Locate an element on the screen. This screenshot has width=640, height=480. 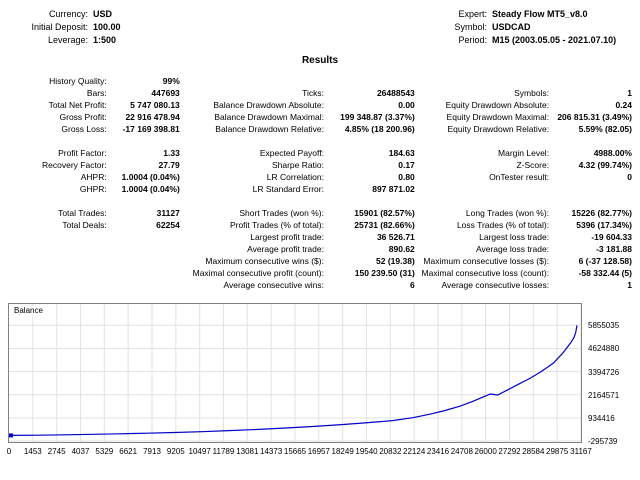
x-axis-tick: 1453 is located at coordinates (32, 451).